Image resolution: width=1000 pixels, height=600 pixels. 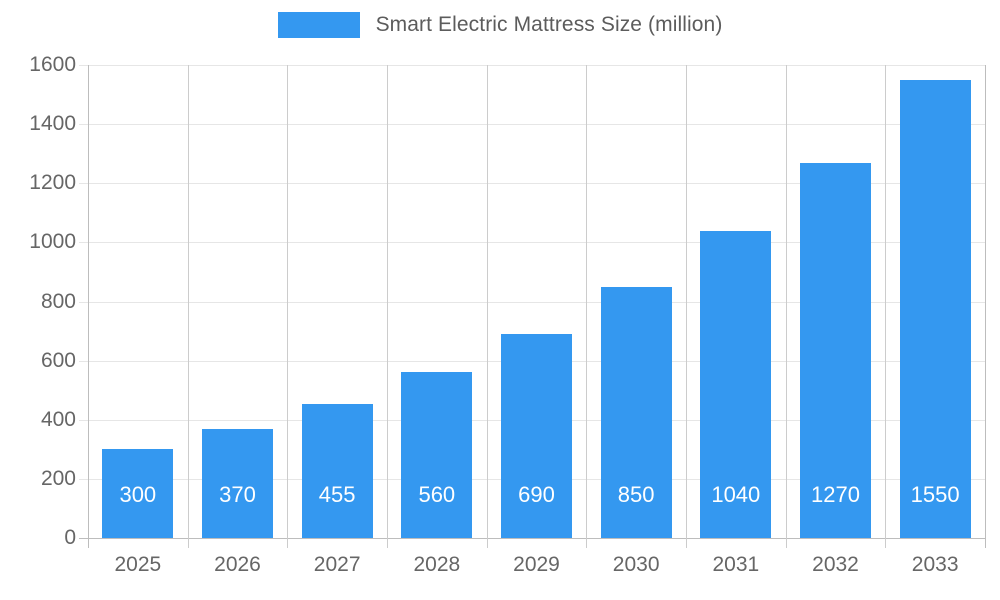 I want to click on x-axis-tick-label: 2031, so click(x=736, y=564).